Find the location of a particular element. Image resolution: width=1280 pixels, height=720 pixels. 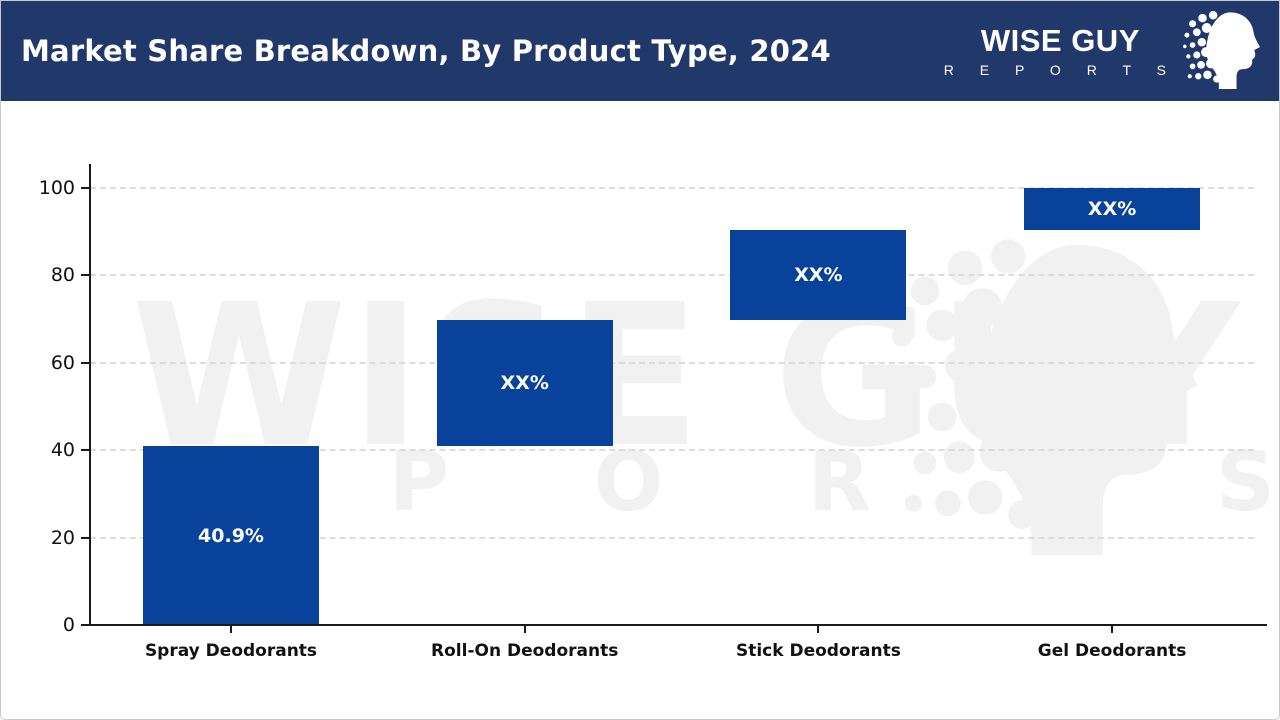

x-axis-category-label: Spray Deodorants is located at coordinates (231, 651).